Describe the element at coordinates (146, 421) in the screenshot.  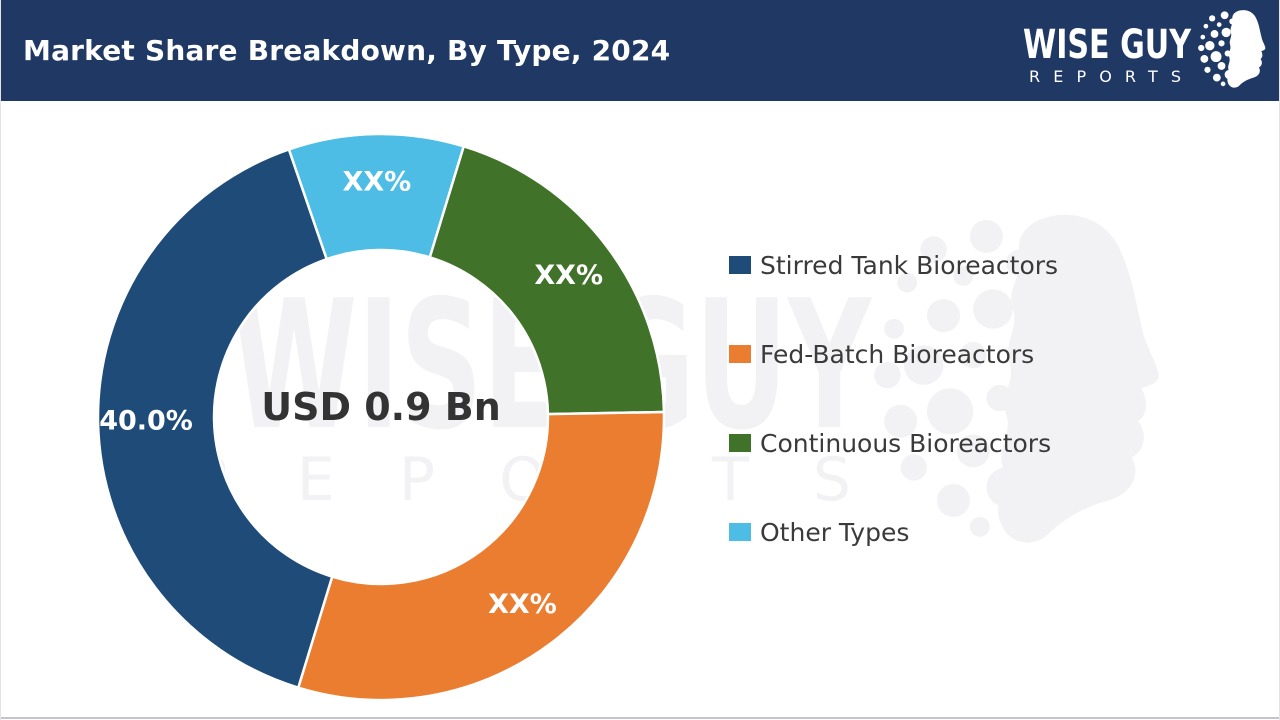
I see `slice-label: 40.0%` at that location.